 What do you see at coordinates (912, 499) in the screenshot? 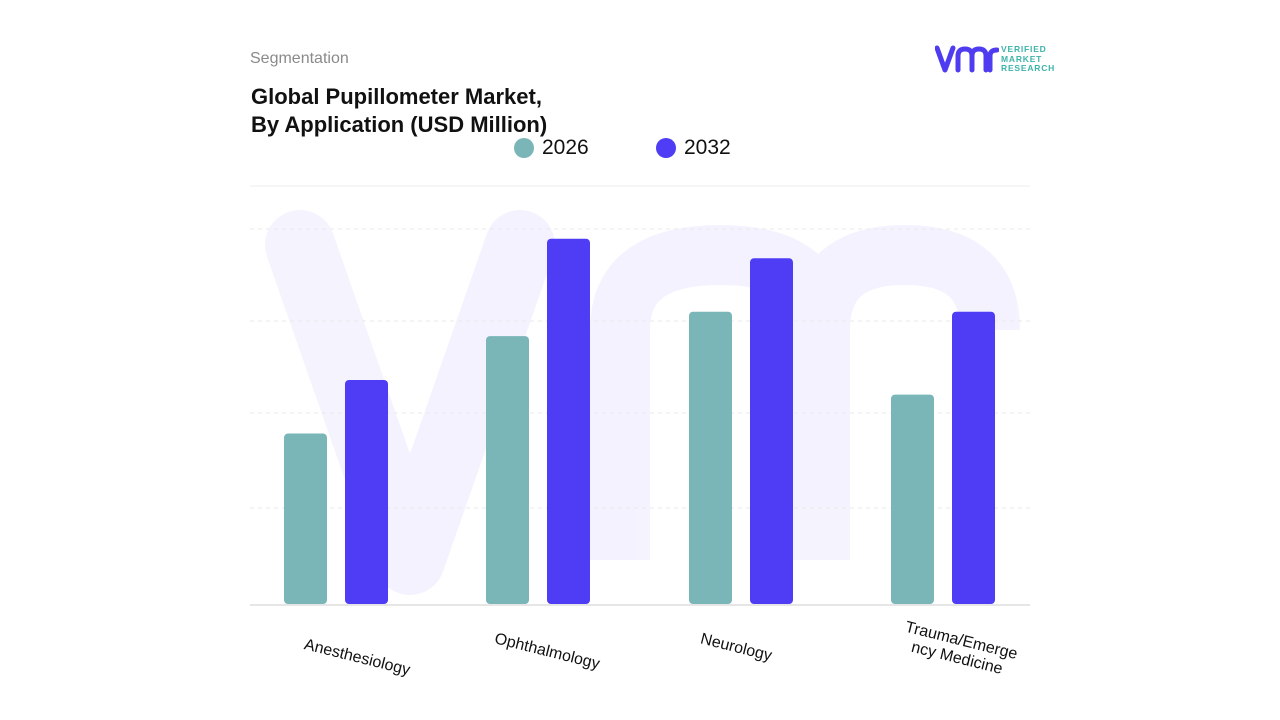
I see `bar-trauma-emergency-medicine-2026` at bounding box center [912, 499].